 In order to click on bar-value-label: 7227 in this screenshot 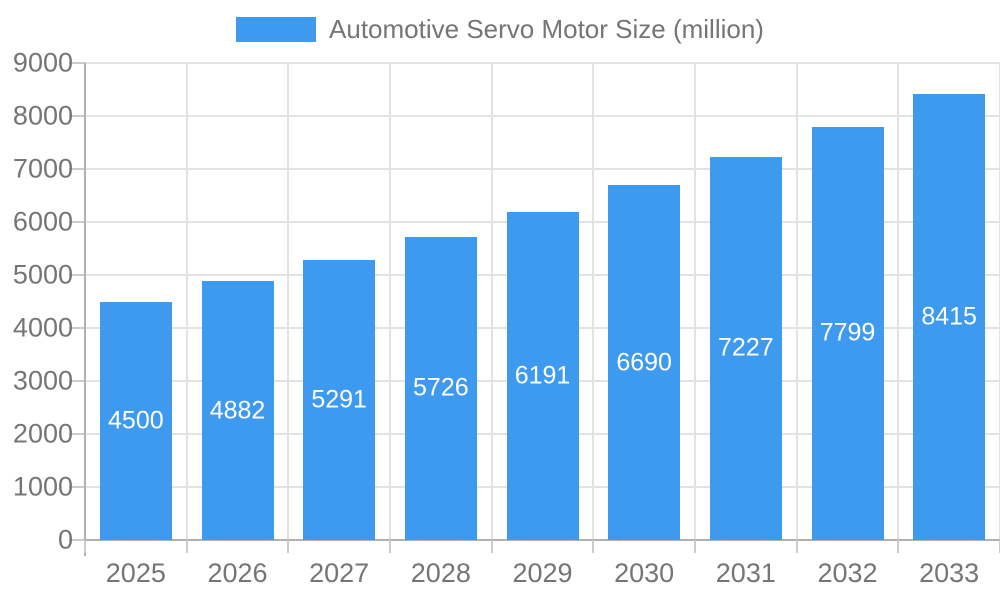, I will do `click(746, 347)`.